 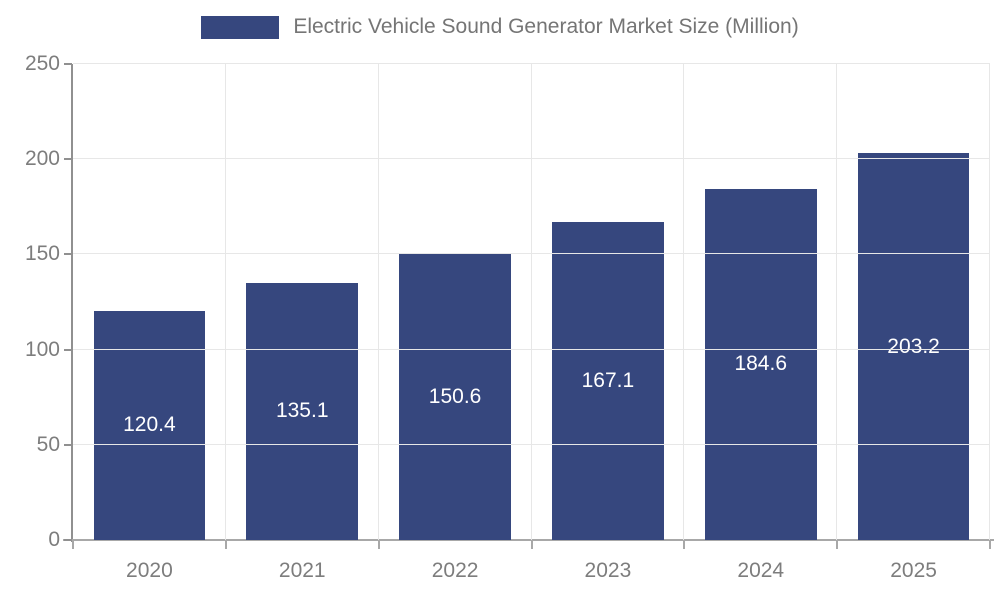 What do you see at coordinates (302, 570) in the screenshot?
I see `x-tick-label: 2021` at bounding box center [302, 570].